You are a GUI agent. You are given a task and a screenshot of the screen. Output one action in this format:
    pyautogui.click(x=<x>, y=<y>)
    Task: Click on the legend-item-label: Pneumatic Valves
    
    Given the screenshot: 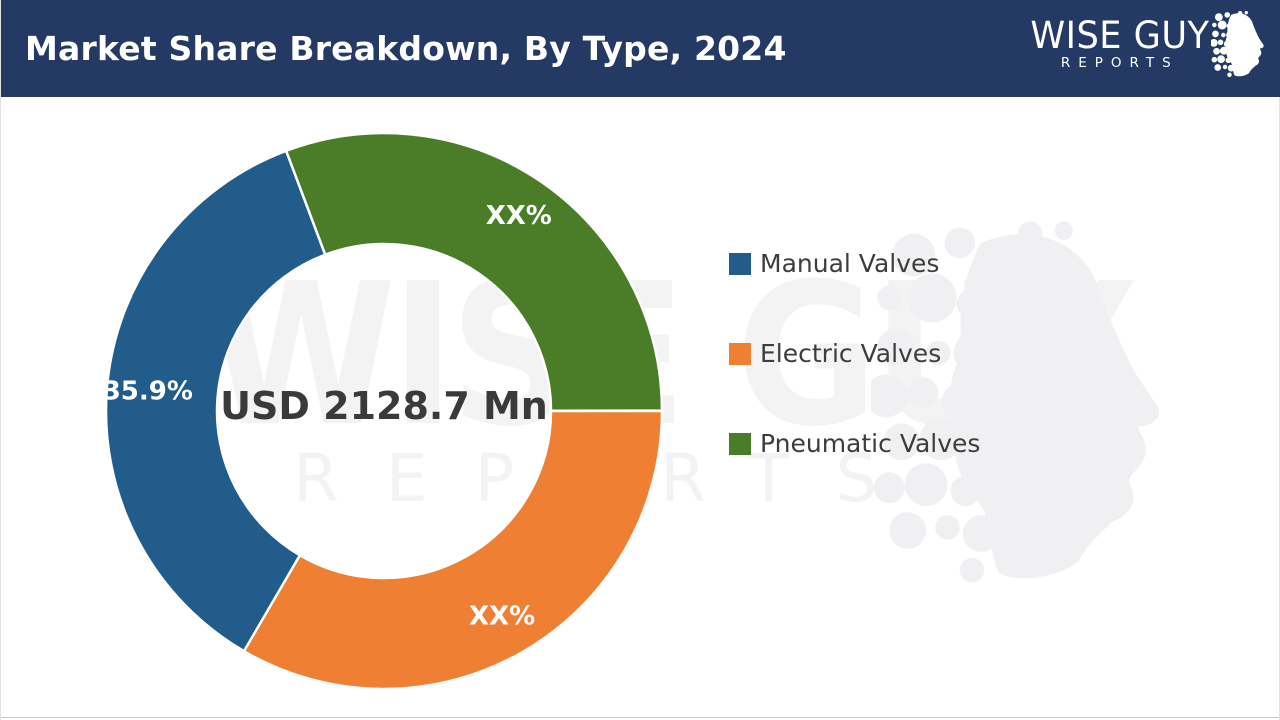 What is the action you would take?
    pyautogui.click(x=870, y=443)
    